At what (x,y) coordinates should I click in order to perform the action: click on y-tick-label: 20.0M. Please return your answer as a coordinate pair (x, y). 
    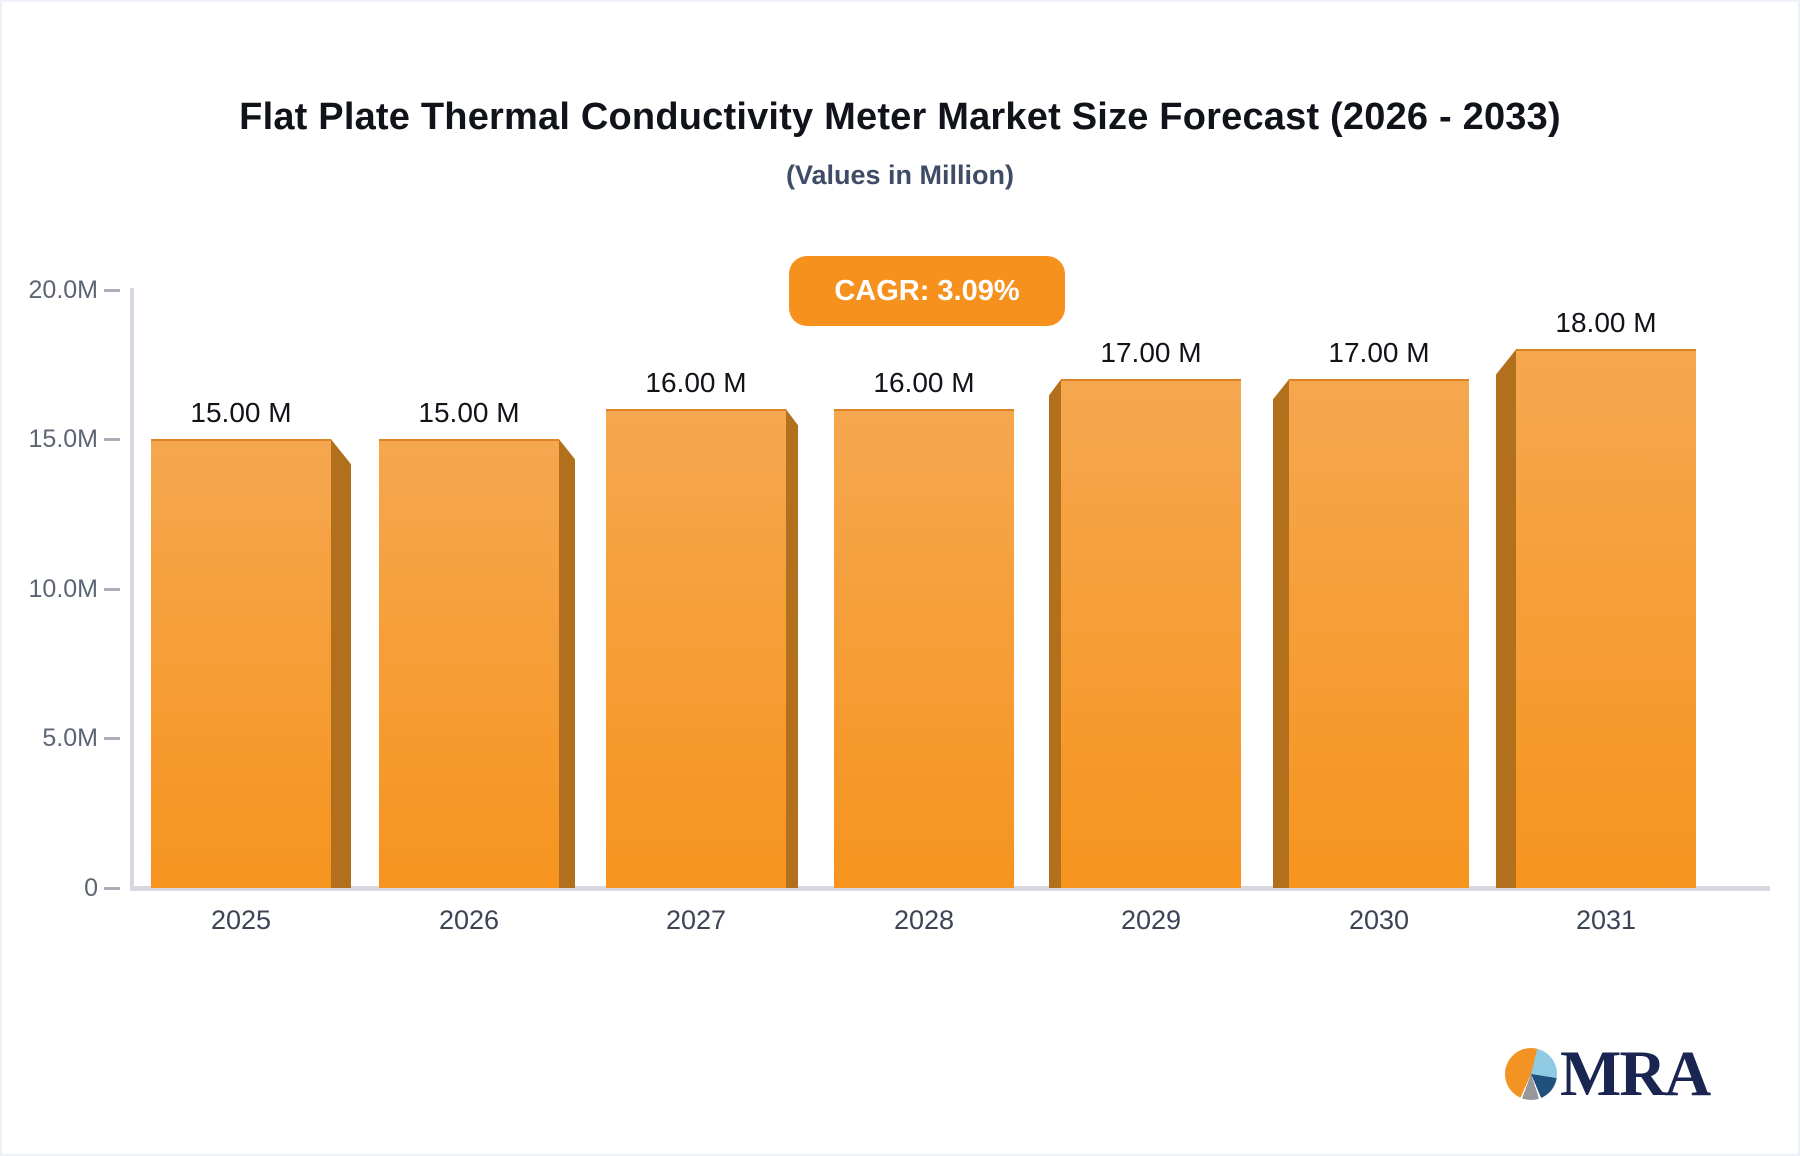
    Looking at the image, I should click on (63, 289).